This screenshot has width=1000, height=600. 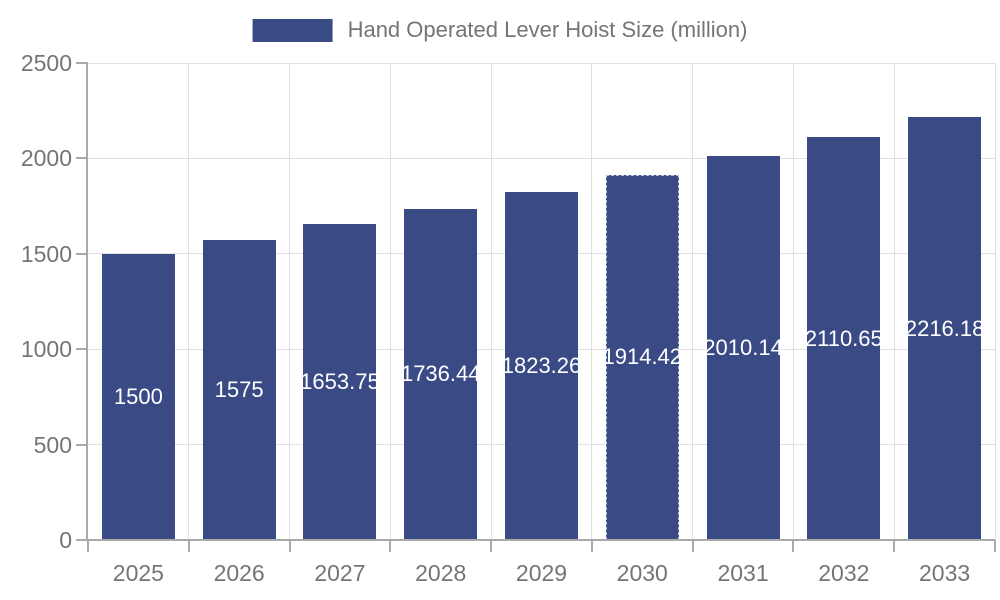 I want to click on x-tick-label: 2029, so click(x=541, y=573).